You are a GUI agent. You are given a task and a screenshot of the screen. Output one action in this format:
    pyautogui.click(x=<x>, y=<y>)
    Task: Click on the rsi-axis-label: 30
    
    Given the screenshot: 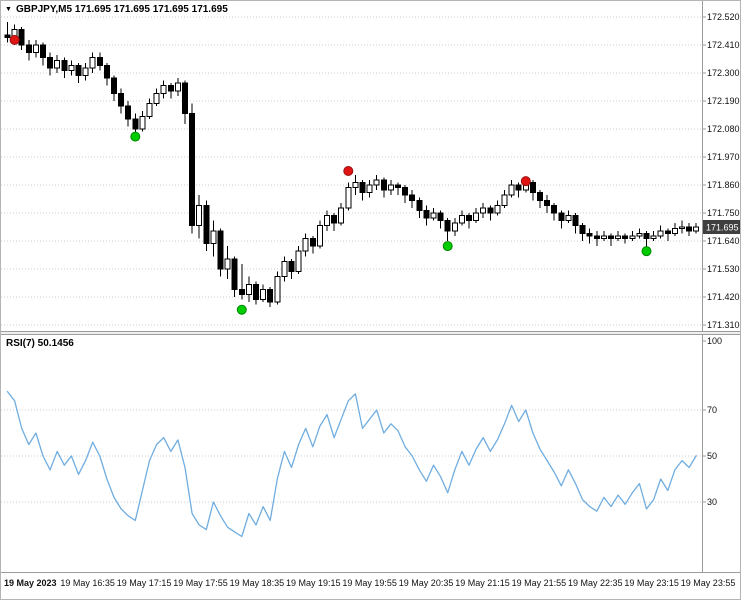 What is the action you would take?
    pyautogui.click(x=712, y=502)
    